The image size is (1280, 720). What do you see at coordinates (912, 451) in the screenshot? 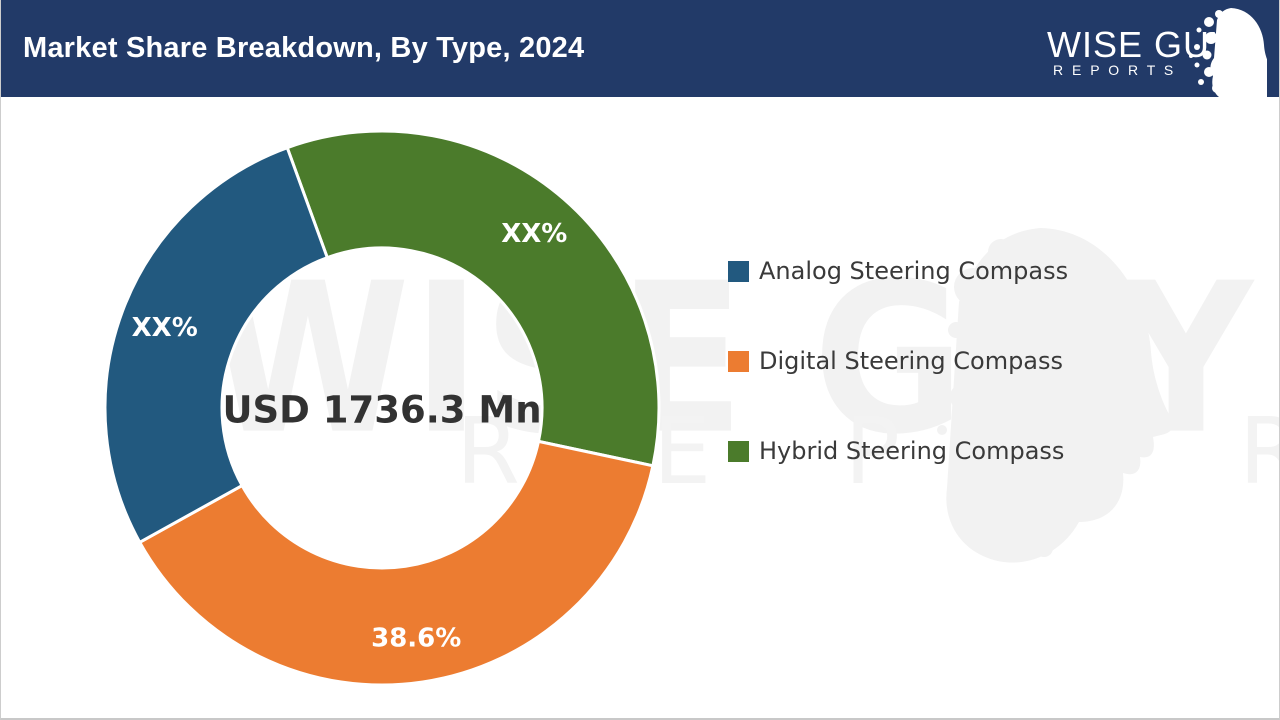
I see `legend-label-hybrid: Hybrid Steering Compass` at bounding box center [912, 451].